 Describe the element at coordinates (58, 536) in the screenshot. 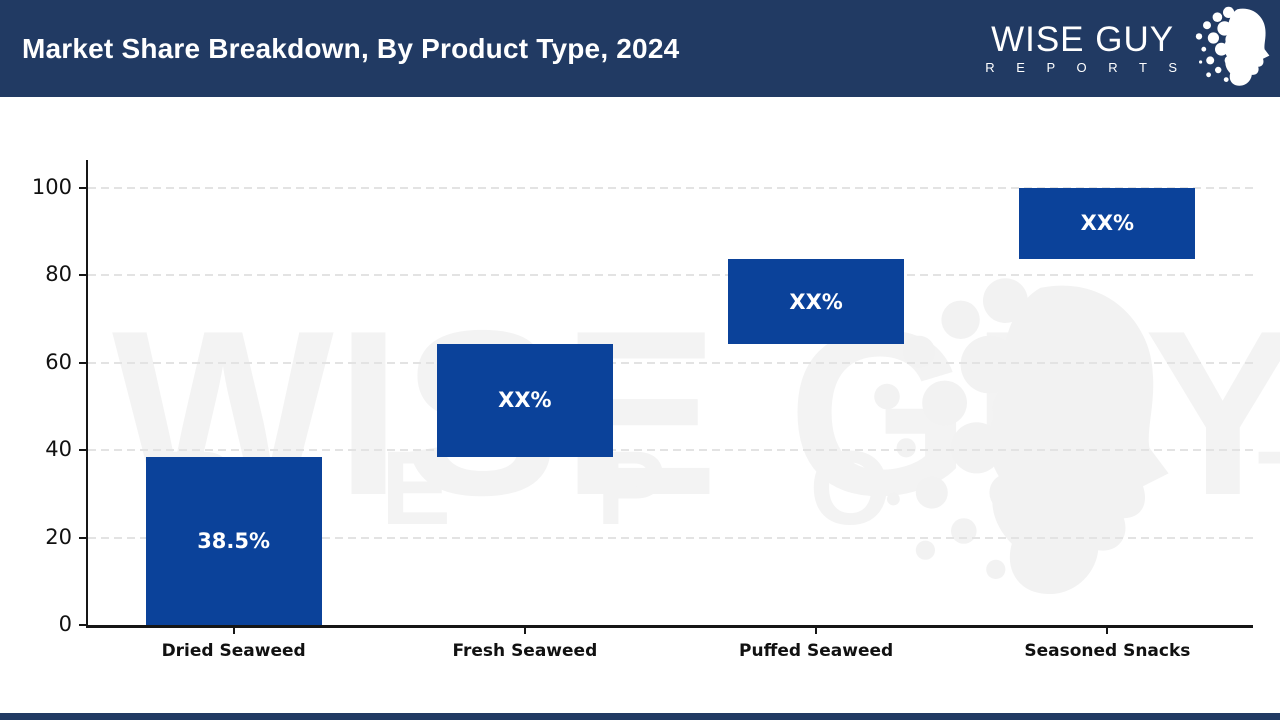

I see `ytick-label-20: 20` at that location.